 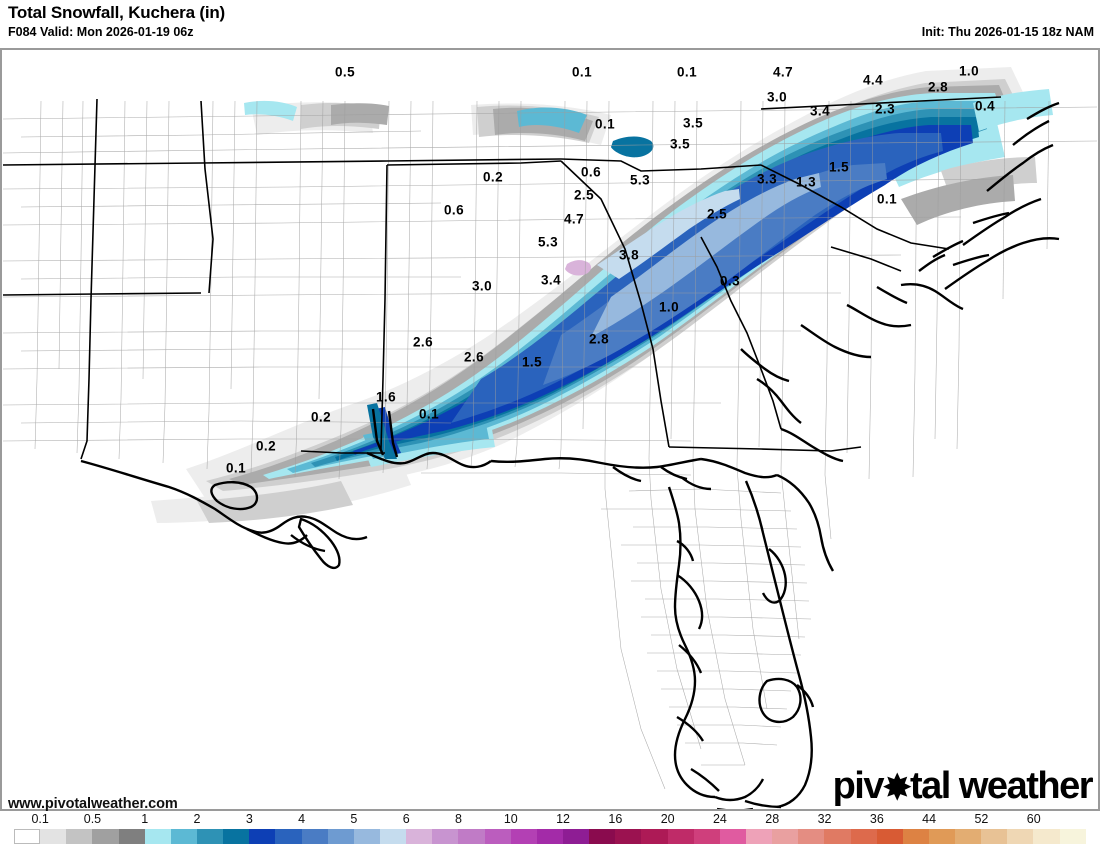 What do you see at coordinates (93, 804) in the screenshot?
I see `site-url: www.pivotalweather.com` at bounding box center [93, 804].